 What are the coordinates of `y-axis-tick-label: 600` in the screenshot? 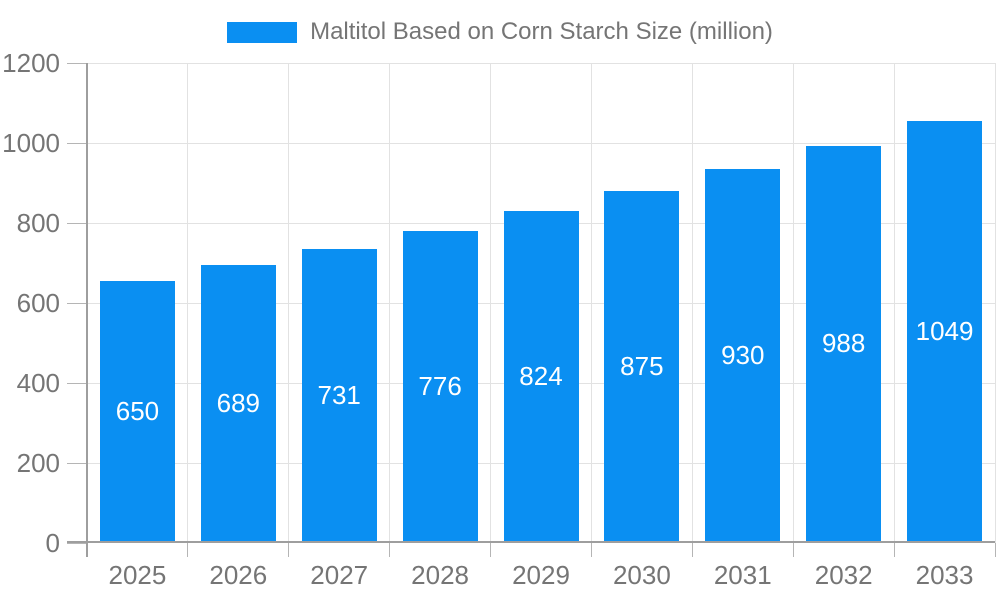 It's located at (38, 303).